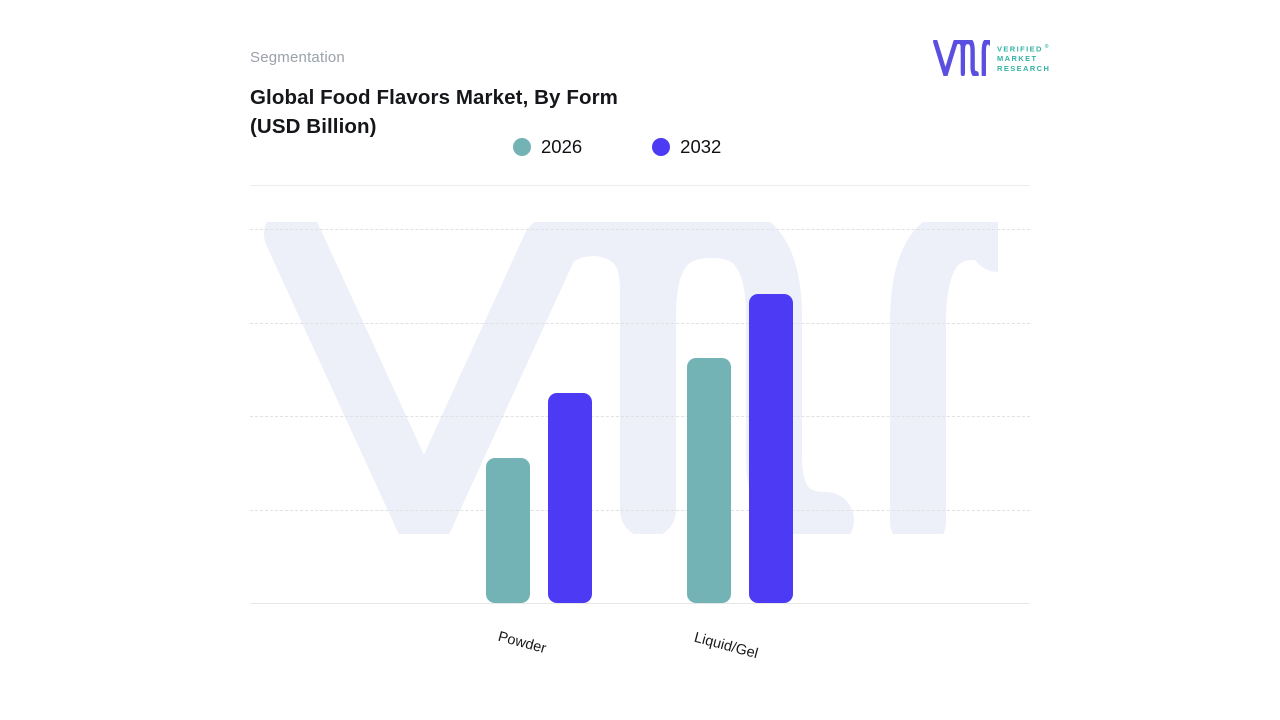 The width and height of the screenshot is (1280, 720). I want to click on legend-swatch-2026-icon, so click(522, 147).